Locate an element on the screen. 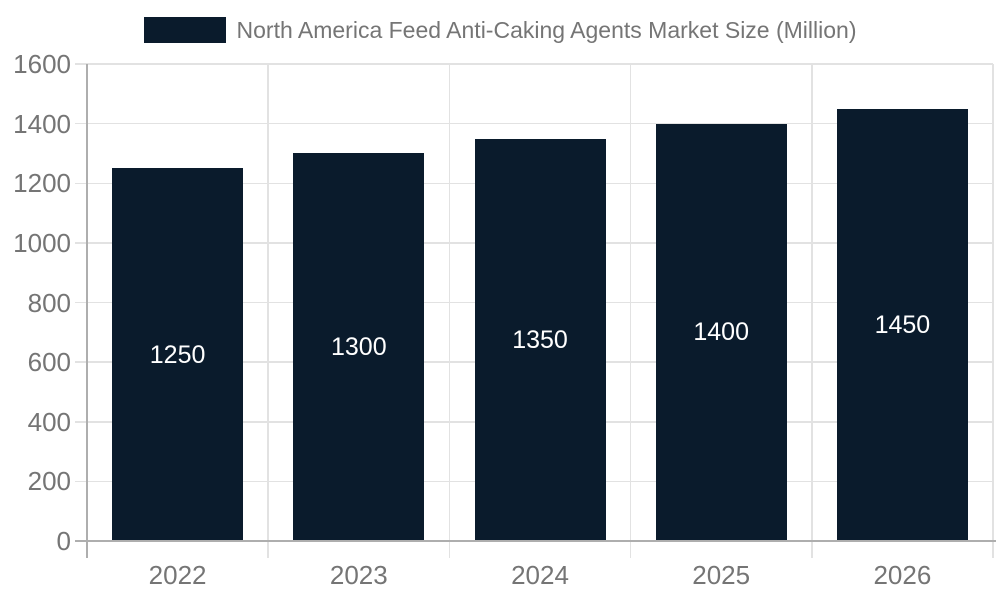  bar-value-label: 1250 is located at coordinates (177, 354).